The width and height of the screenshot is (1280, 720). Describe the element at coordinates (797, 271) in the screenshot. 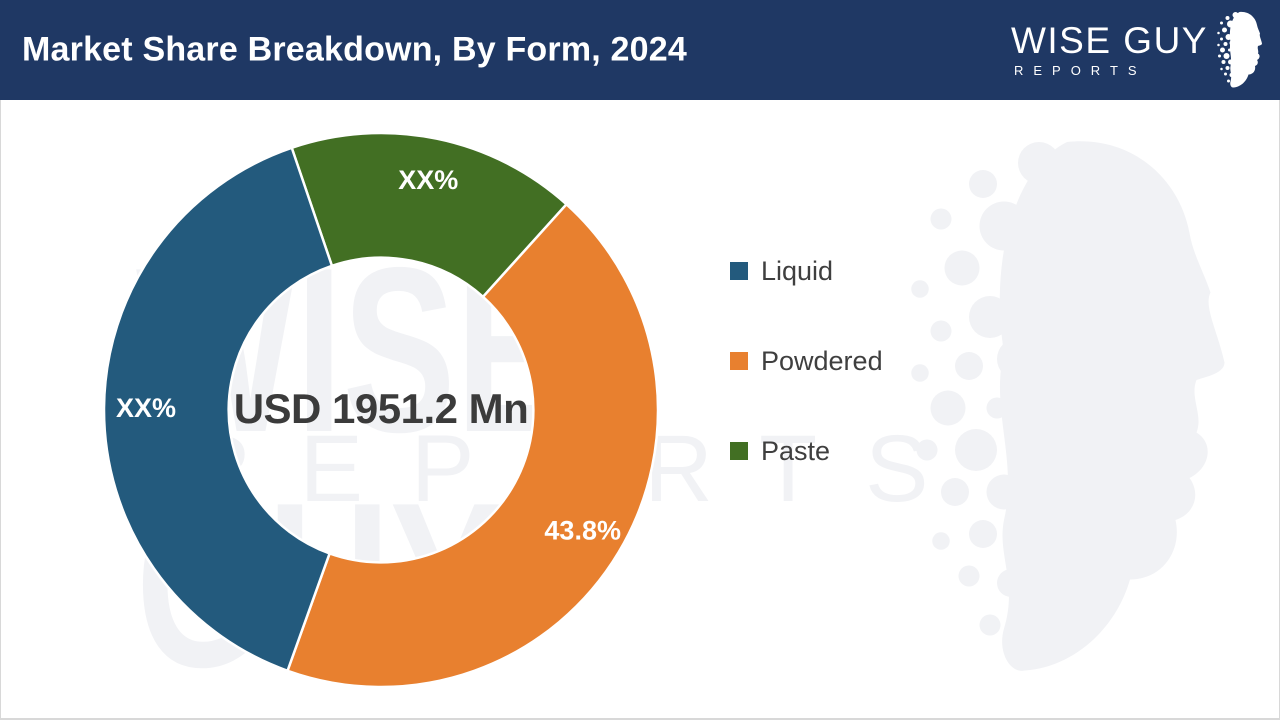

I see `legend-label: Liquid` at that location.